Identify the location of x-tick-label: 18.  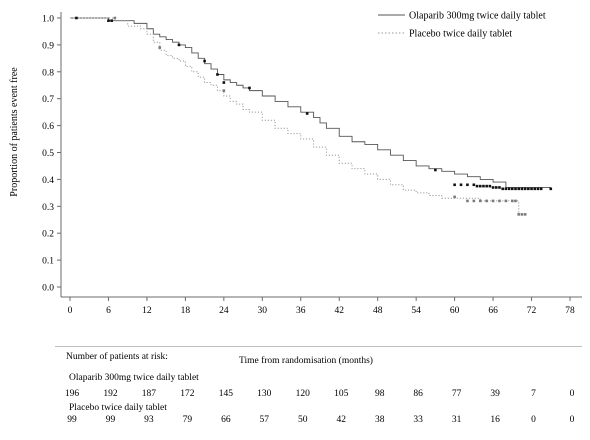
(186, 311).